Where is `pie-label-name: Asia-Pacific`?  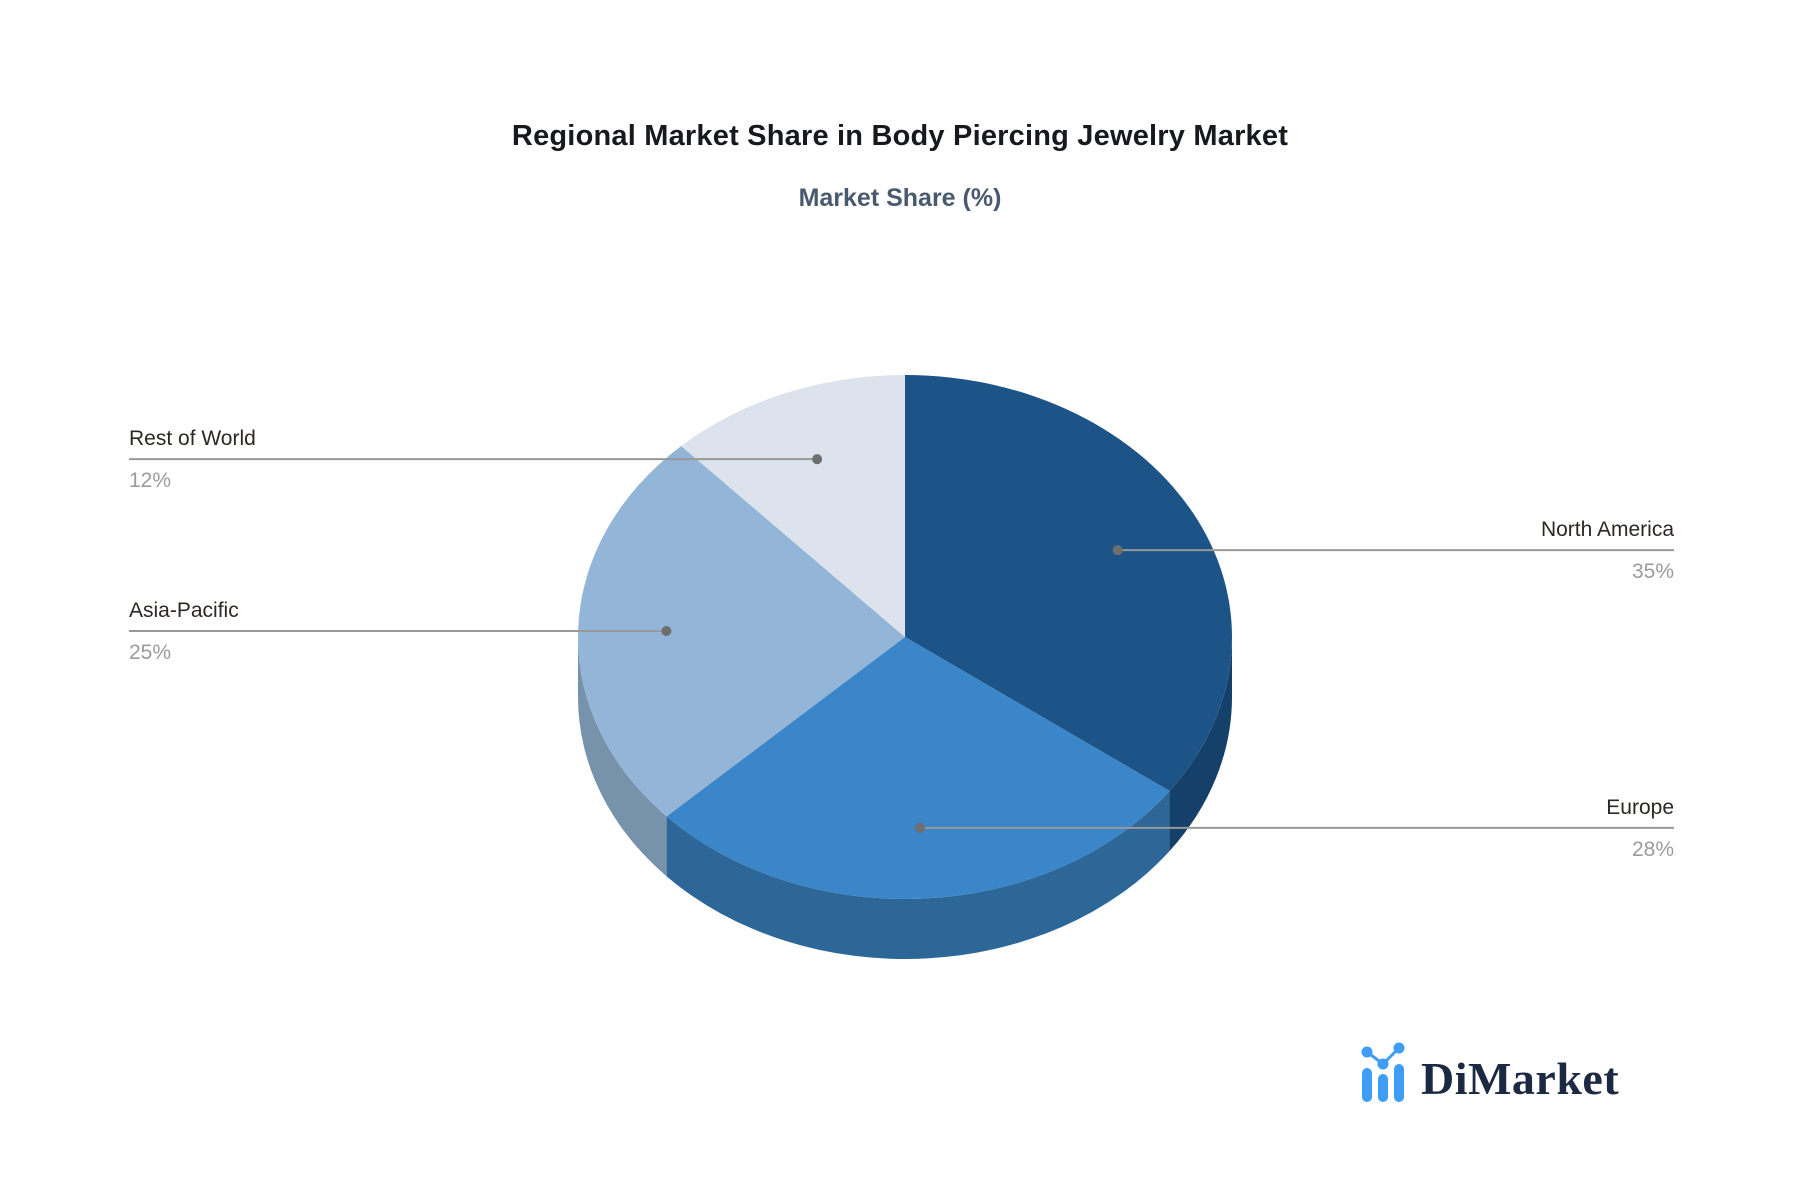 pie-label-name: Asia-Pacific is located at coordinates (184, 610).